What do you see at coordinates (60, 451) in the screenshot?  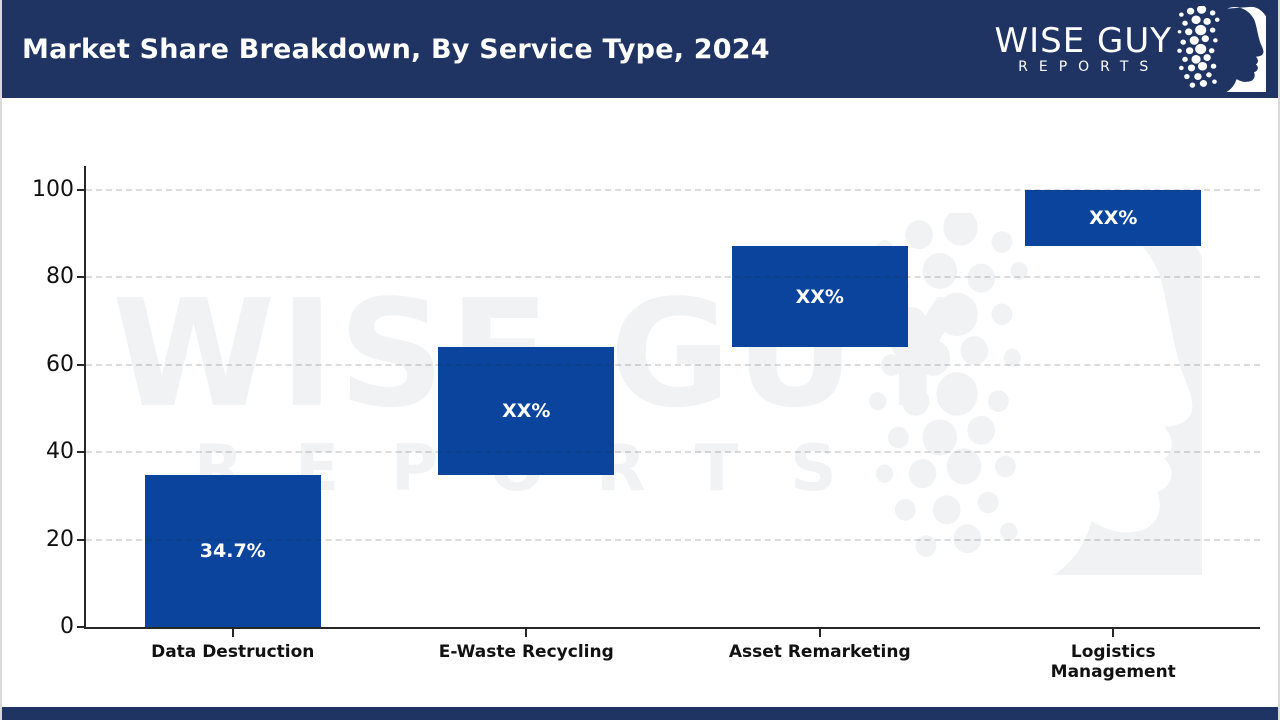 I see `y-tick-label-40: 40` at bounding box center [60, 451].